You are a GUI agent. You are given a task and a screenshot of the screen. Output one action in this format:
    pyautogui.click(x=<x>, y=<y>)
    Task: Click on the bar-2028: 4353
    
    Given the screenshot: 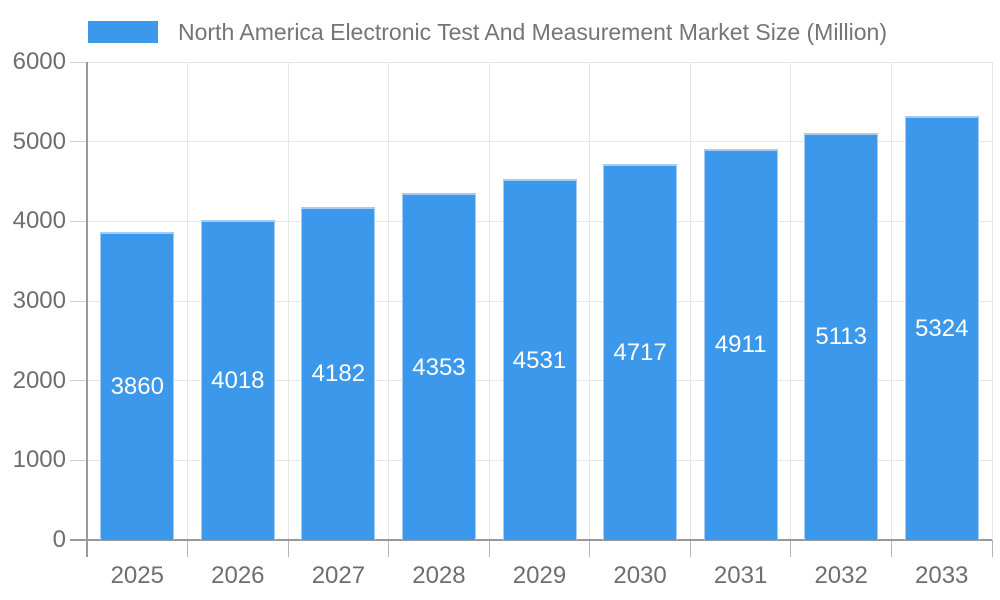 What is the action you would take?
    pyautogui.click(x=438, y=366)
    